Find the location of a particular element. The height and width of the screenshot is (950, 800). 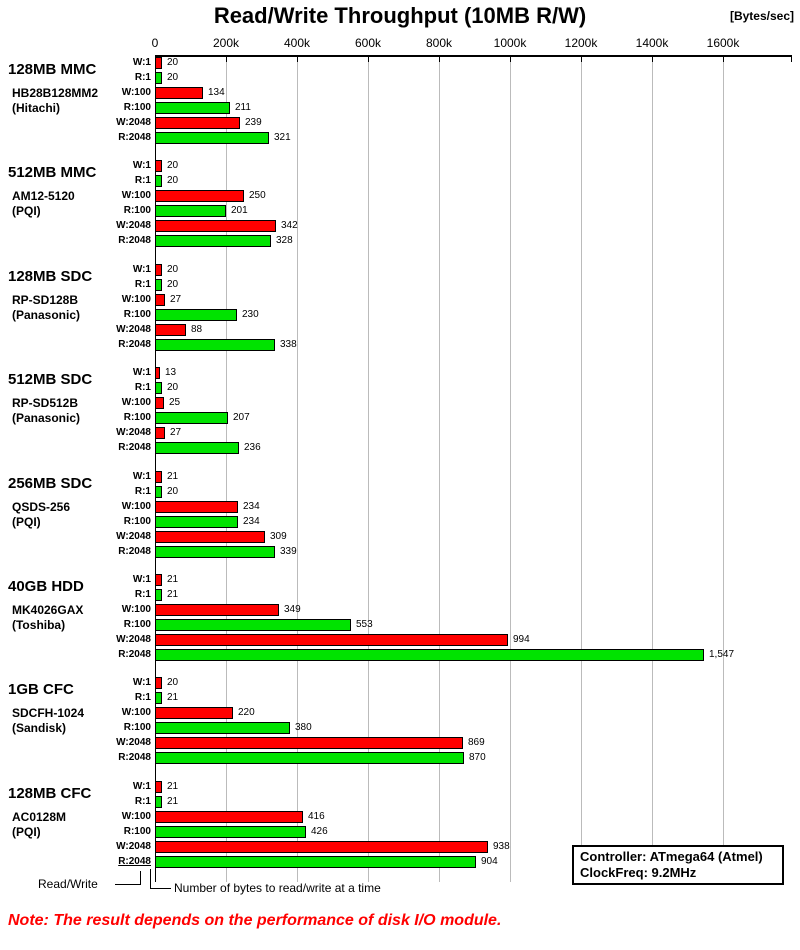

bar-value-label: 321 is located at coordinates (282, 137).